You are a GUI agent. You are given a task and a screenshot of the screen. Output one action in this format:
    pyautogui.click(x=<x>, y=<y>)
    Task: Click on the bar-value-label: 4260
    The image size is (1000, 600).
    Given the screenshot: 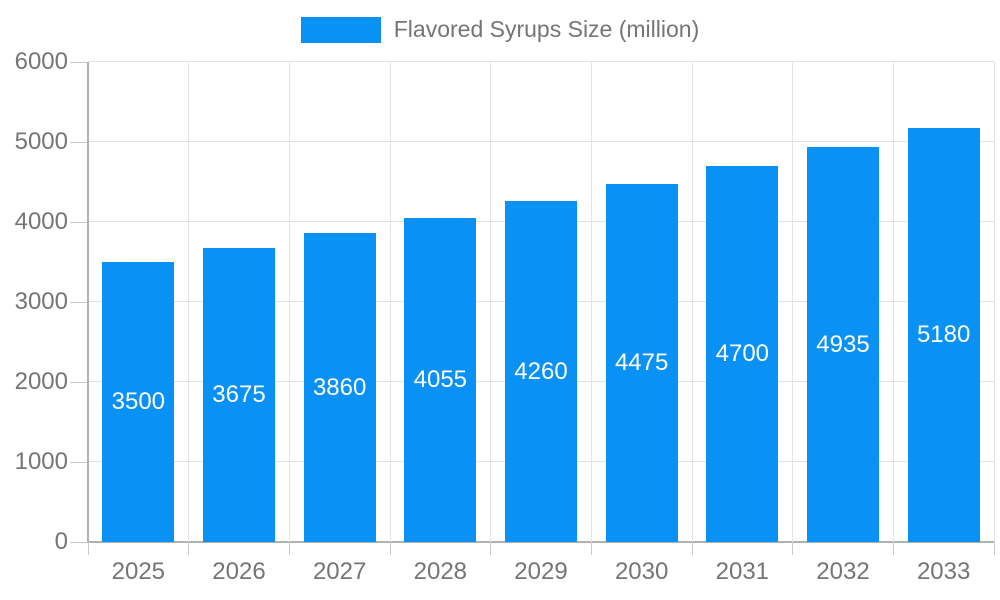 What is the action you would take?
    pyautogui.click(x=541, y=371)
    